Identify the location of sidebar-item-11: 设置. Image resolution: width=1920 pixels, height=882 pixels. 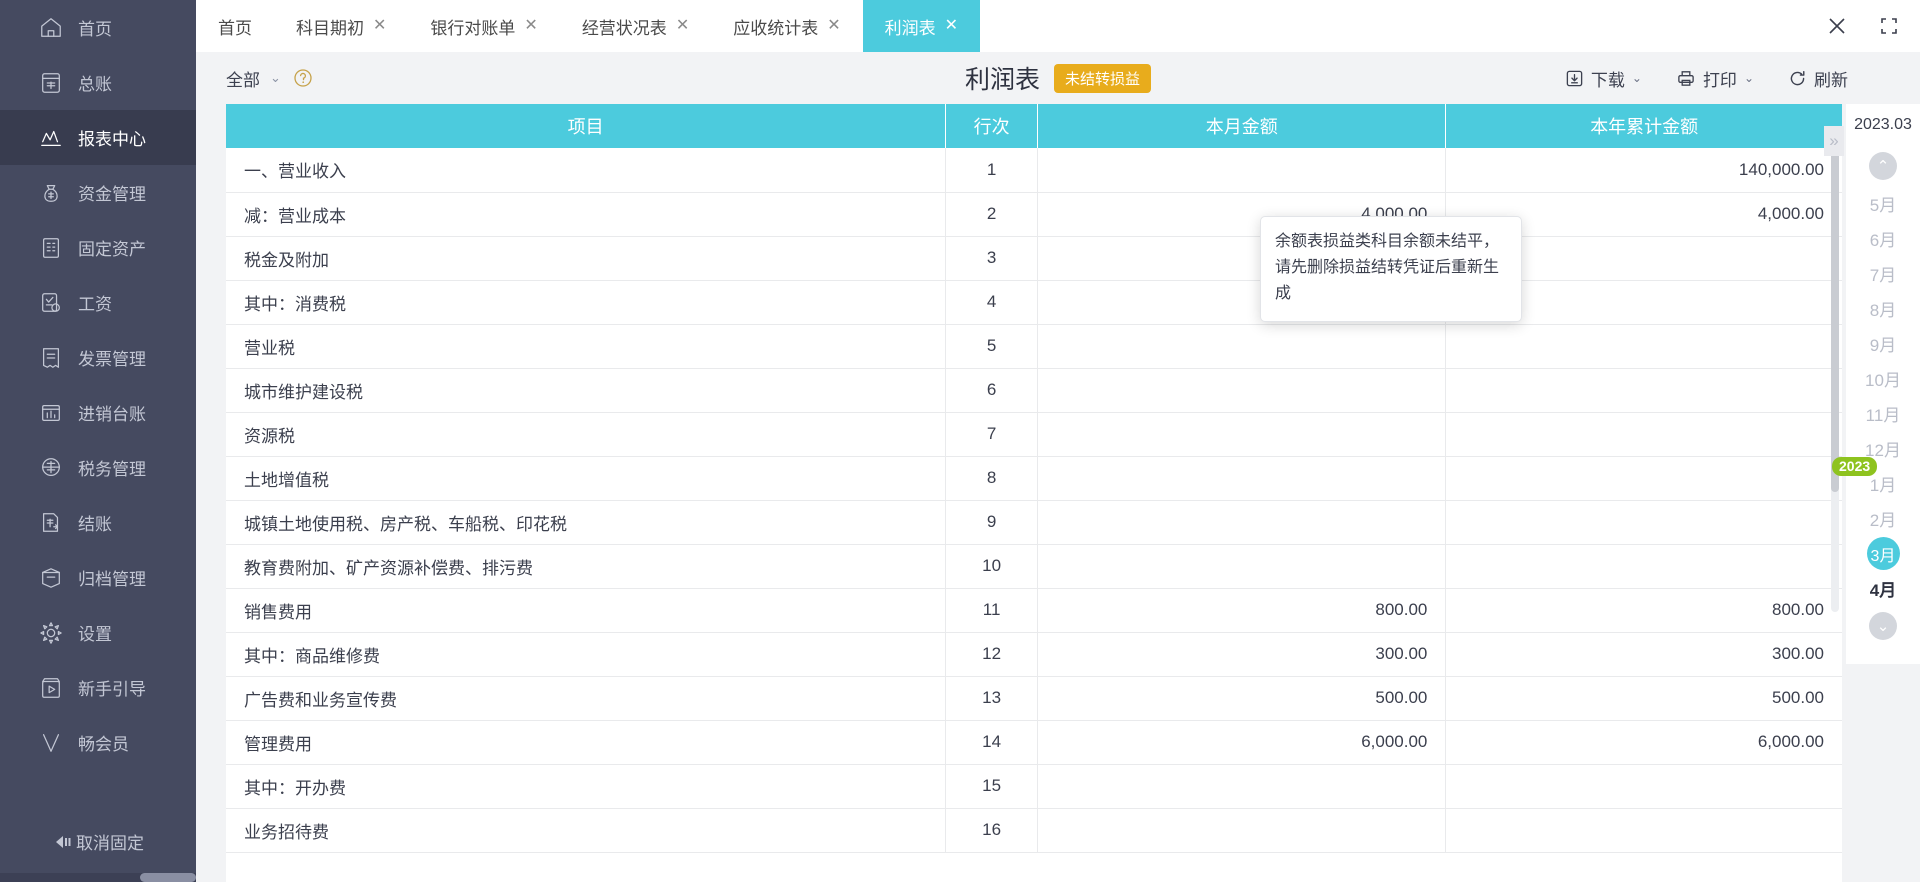
(98, 632).